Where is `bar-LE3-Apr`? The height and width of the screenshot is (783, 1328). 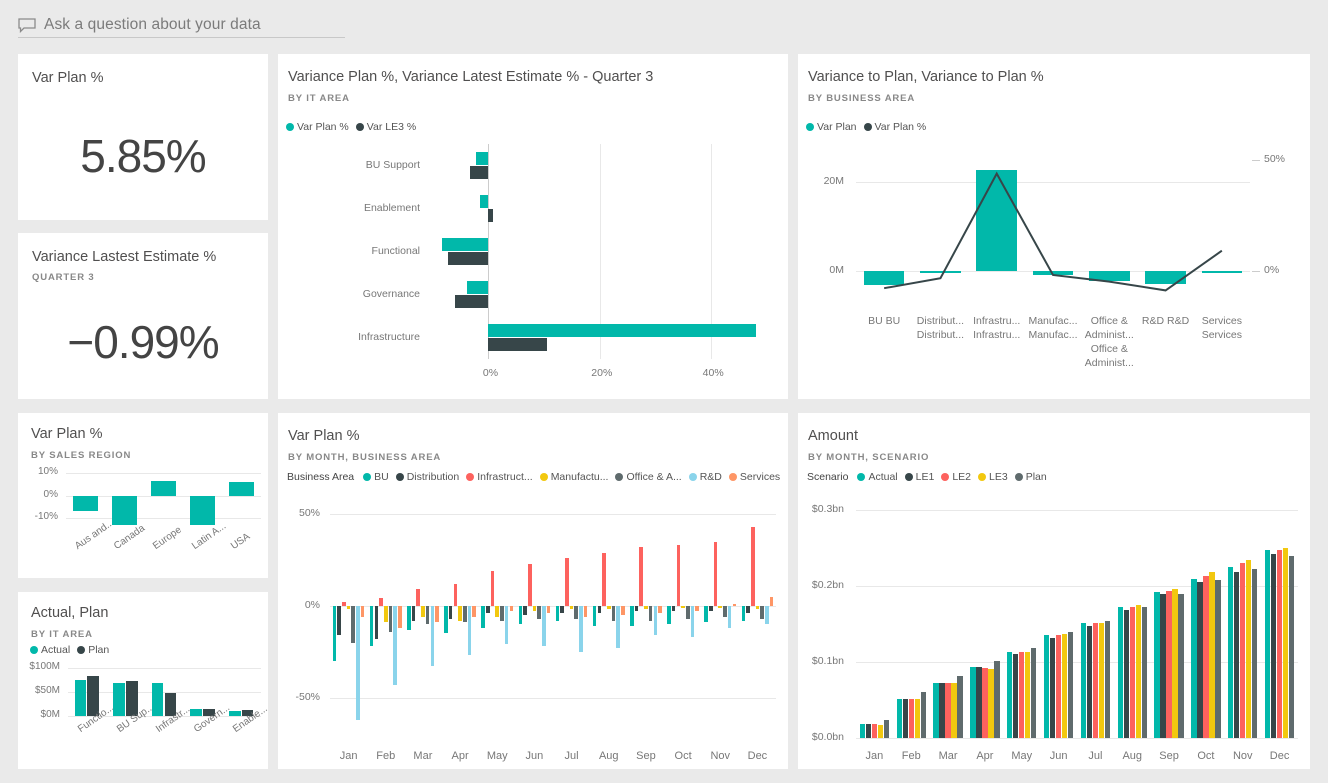 bar-LE3-Apr is located at coordinates (991, 703).